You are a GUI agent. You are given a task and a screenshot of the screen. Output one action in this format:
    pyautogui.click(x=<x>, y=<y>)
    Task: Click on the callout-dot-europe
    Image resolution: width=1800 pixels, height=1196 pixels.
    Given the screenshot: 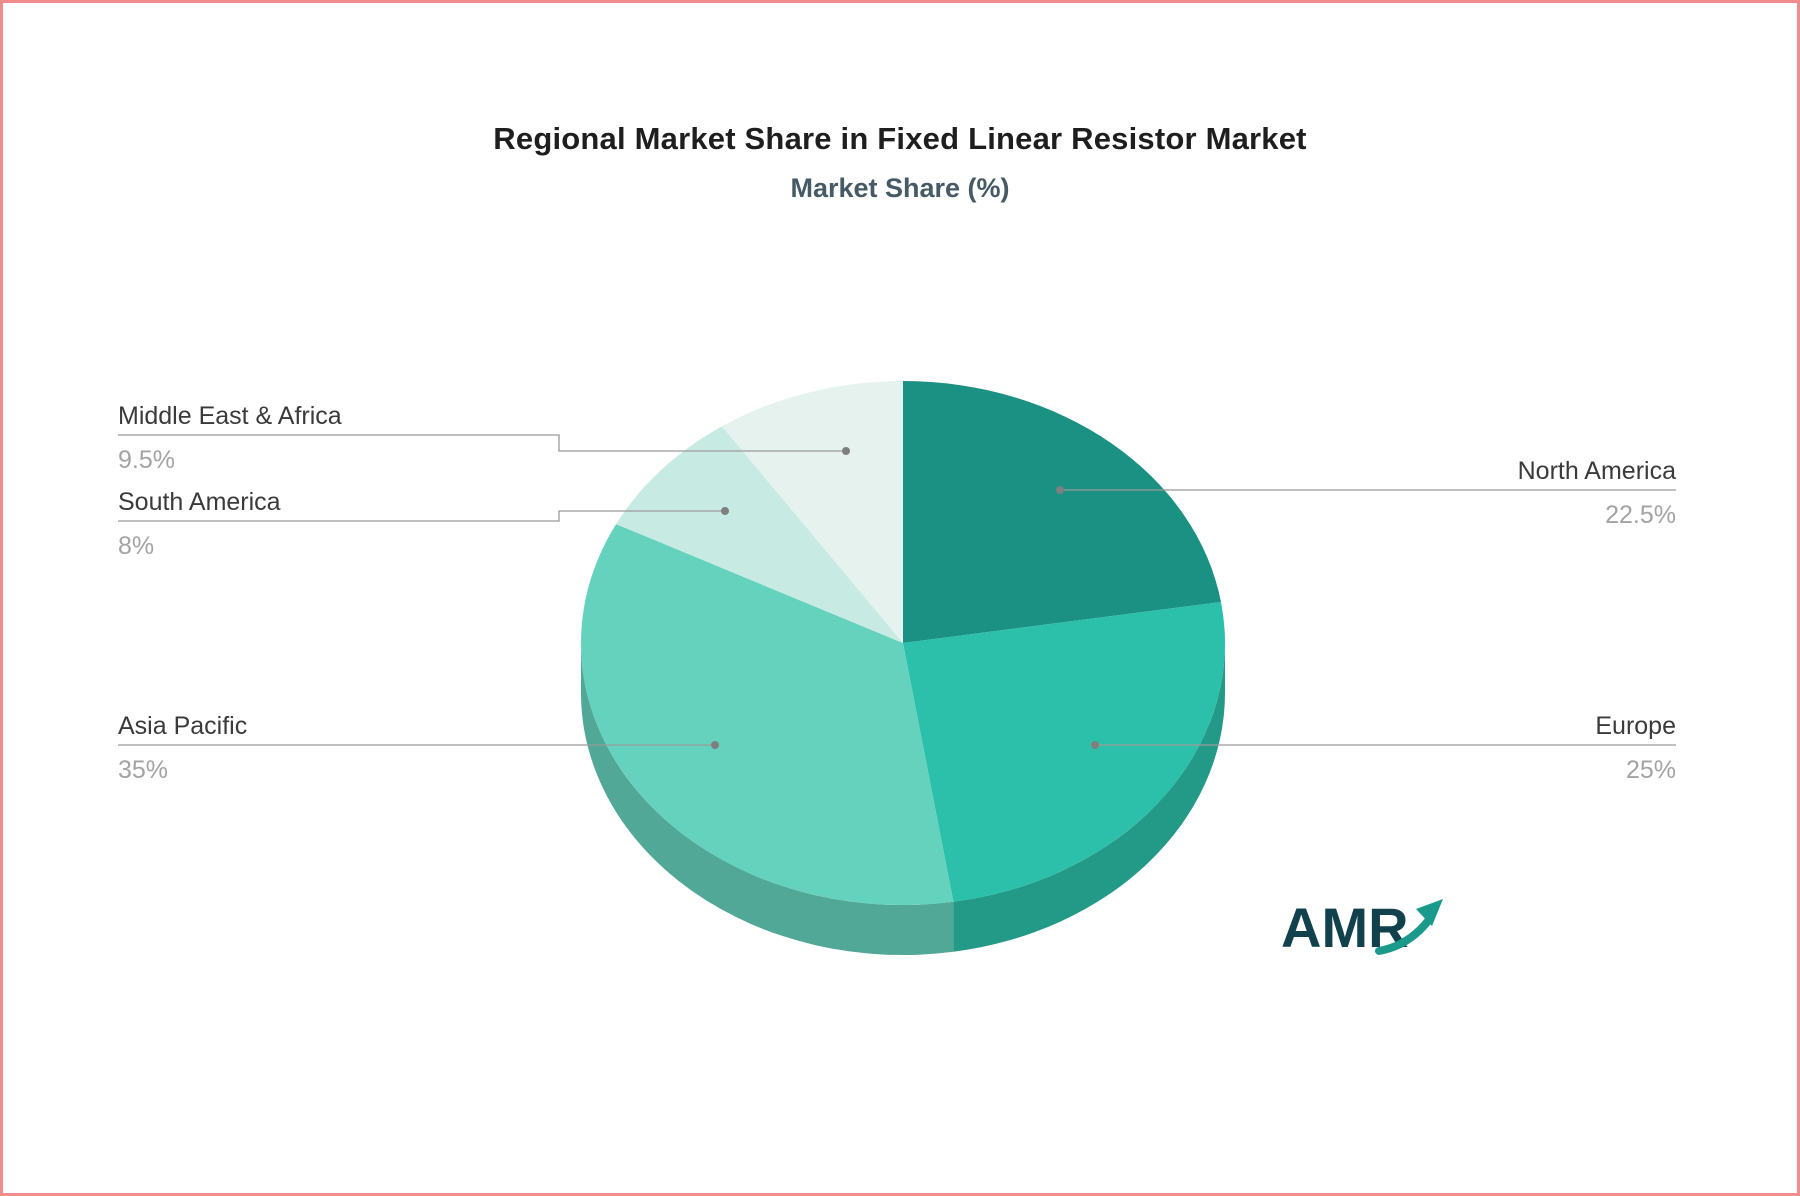 What is the action you would take?
    pyautogui.click(x=1095, y=745)
    